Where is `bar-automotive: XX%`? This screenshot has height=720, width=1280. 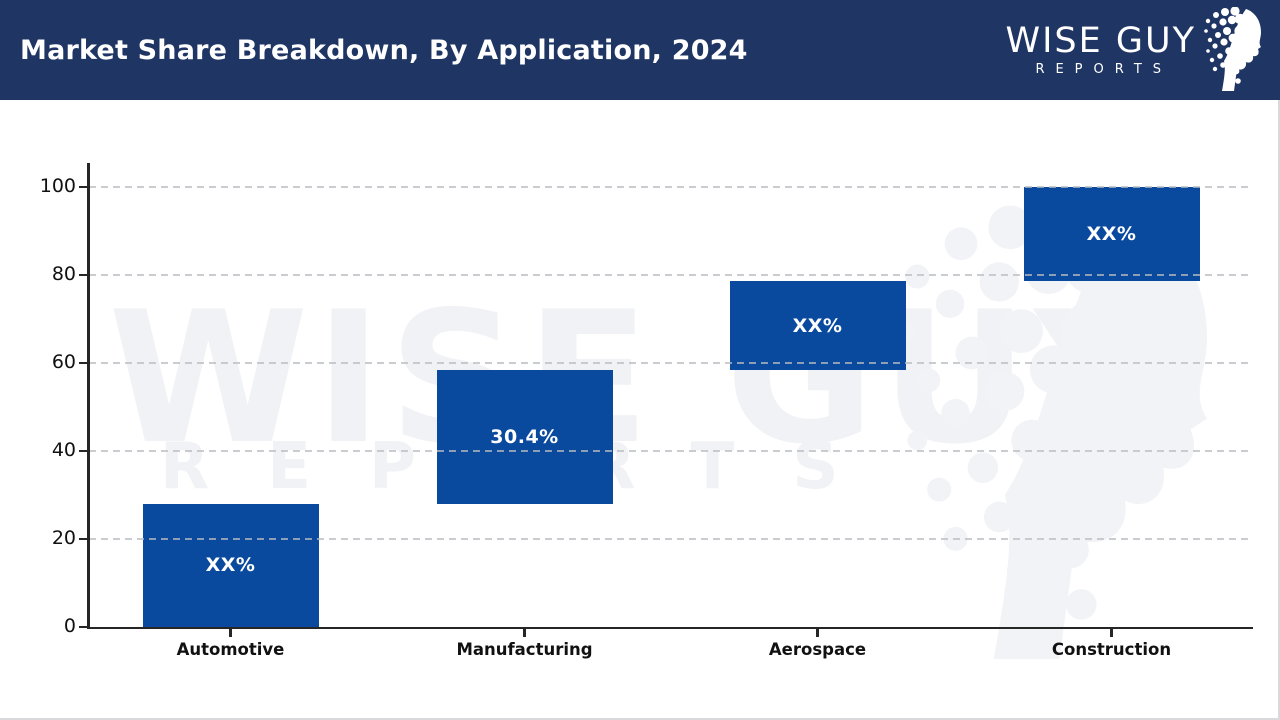 bar-automotive: XX% is located at coordinates (230, 565).